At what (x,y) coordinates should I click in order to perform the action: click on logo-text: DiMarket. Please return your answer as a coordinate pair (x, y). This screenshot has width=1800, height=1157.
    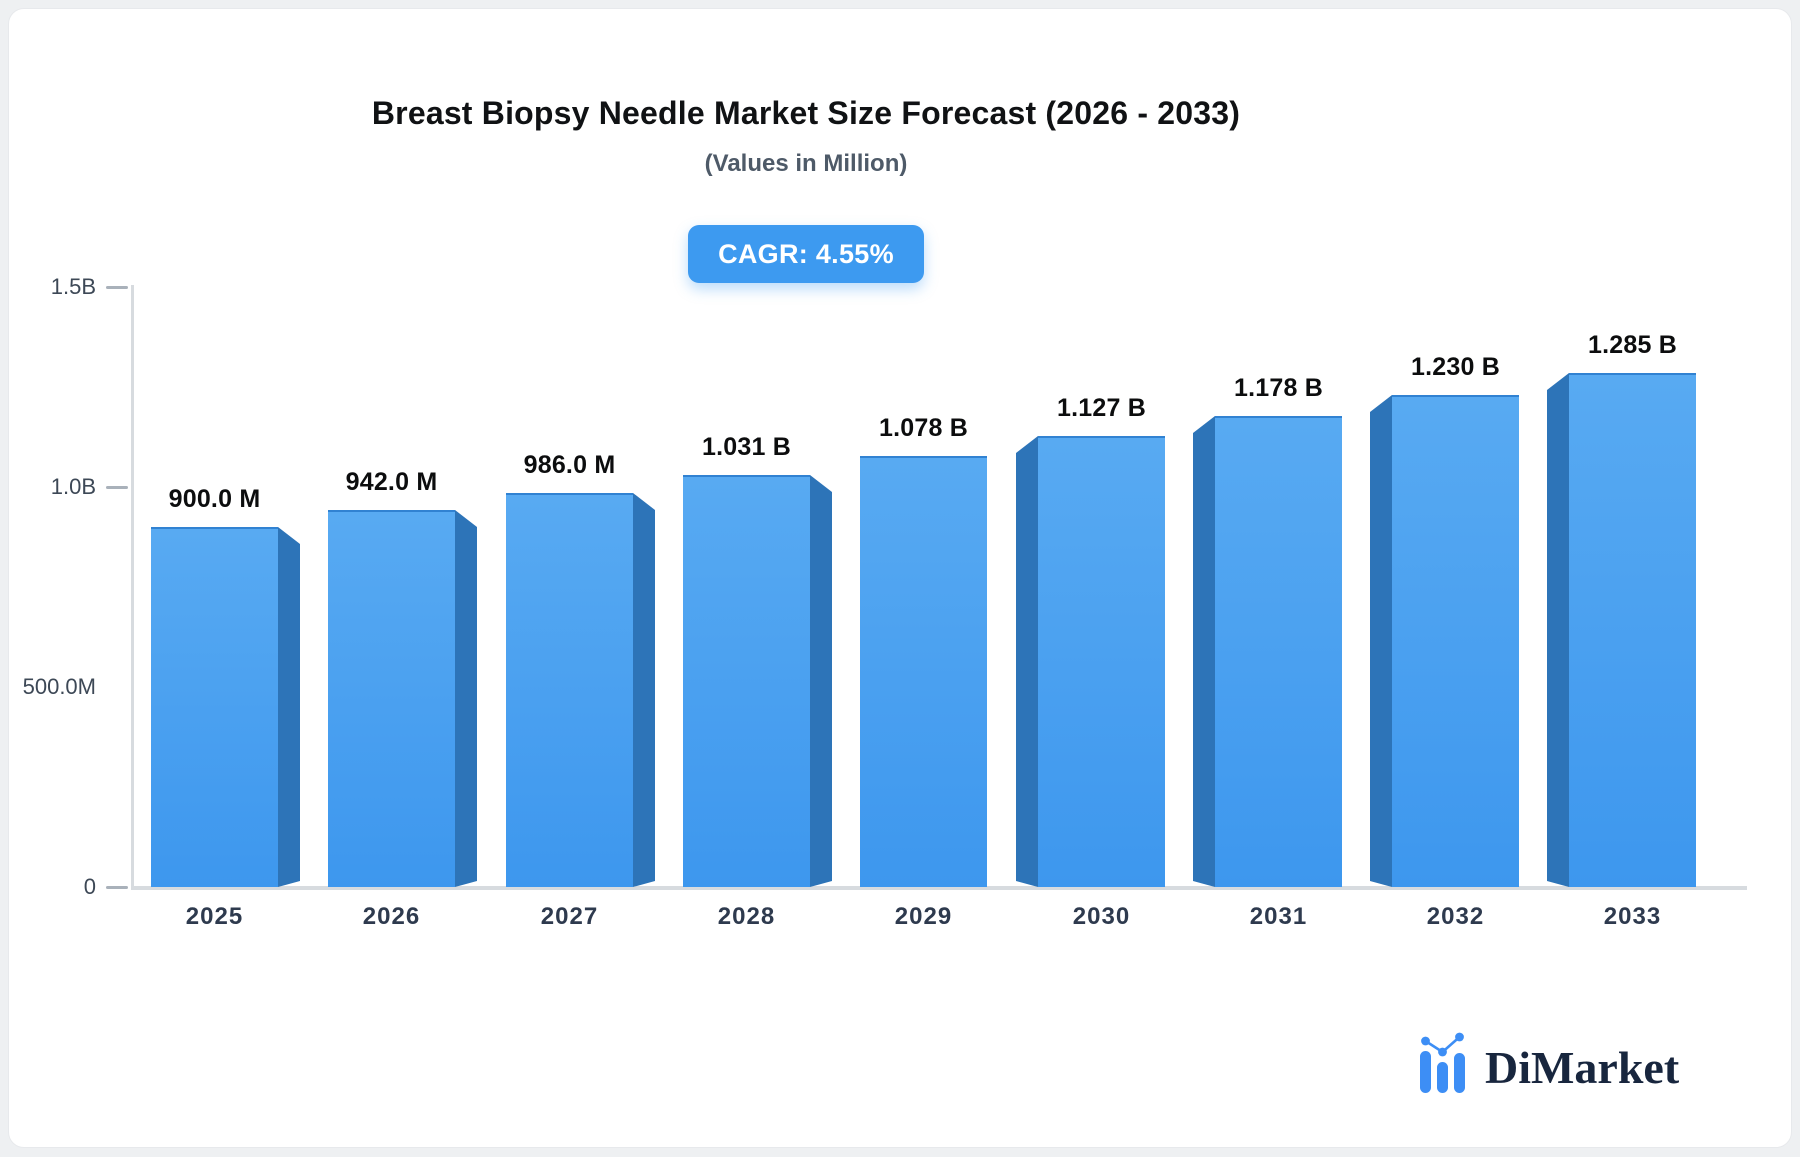
    Looking at the image, I should click on (1582, 1069).